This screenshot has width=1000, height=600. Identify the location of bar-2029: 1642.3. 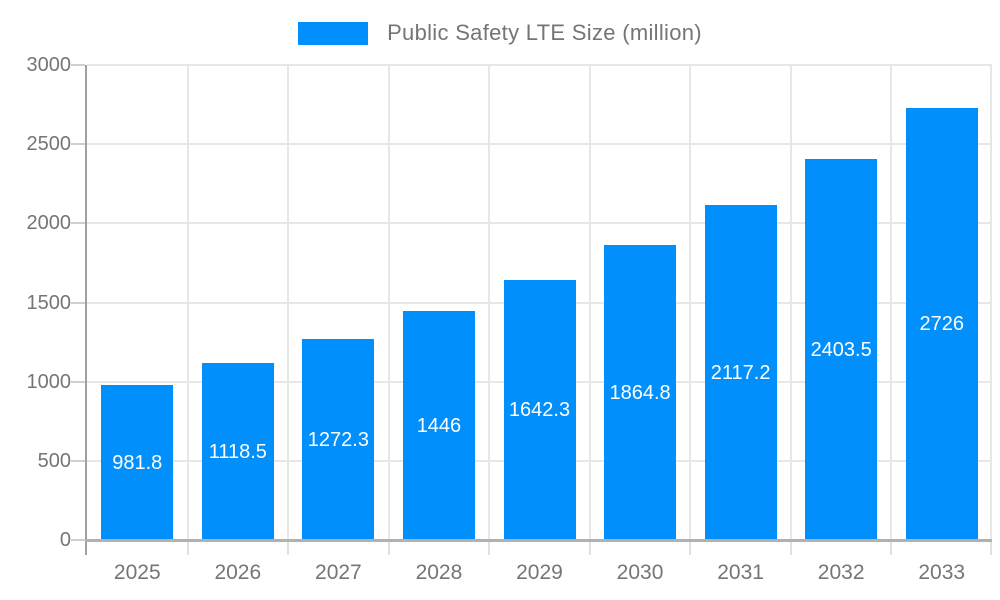
(539, 410).